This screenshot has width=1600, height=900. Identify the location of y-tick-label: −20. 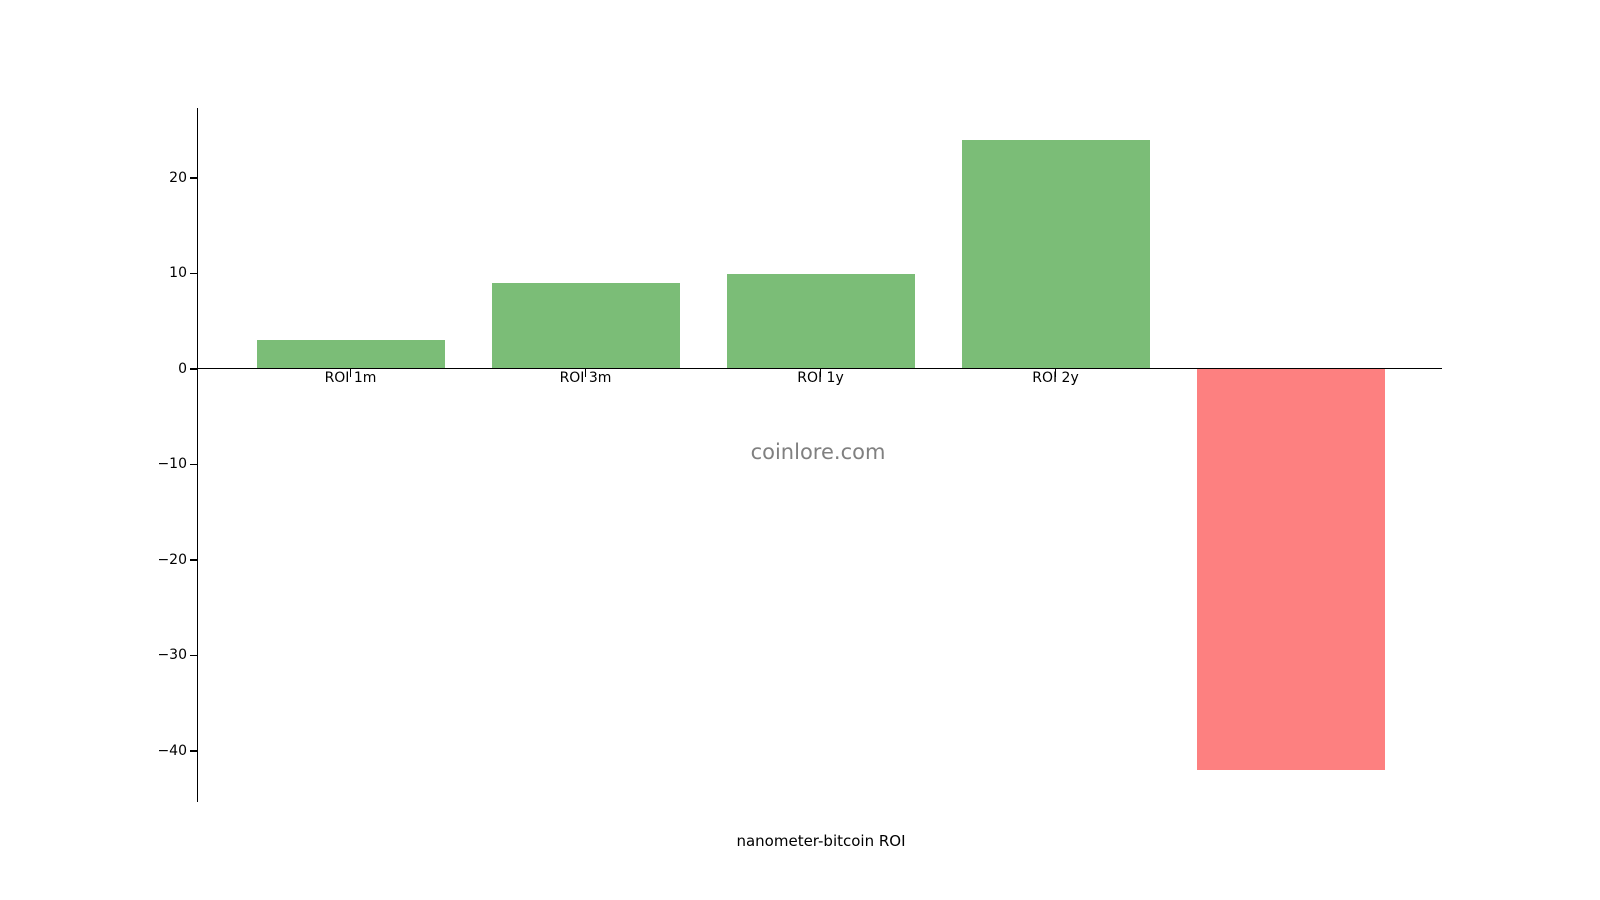
(172, 559).